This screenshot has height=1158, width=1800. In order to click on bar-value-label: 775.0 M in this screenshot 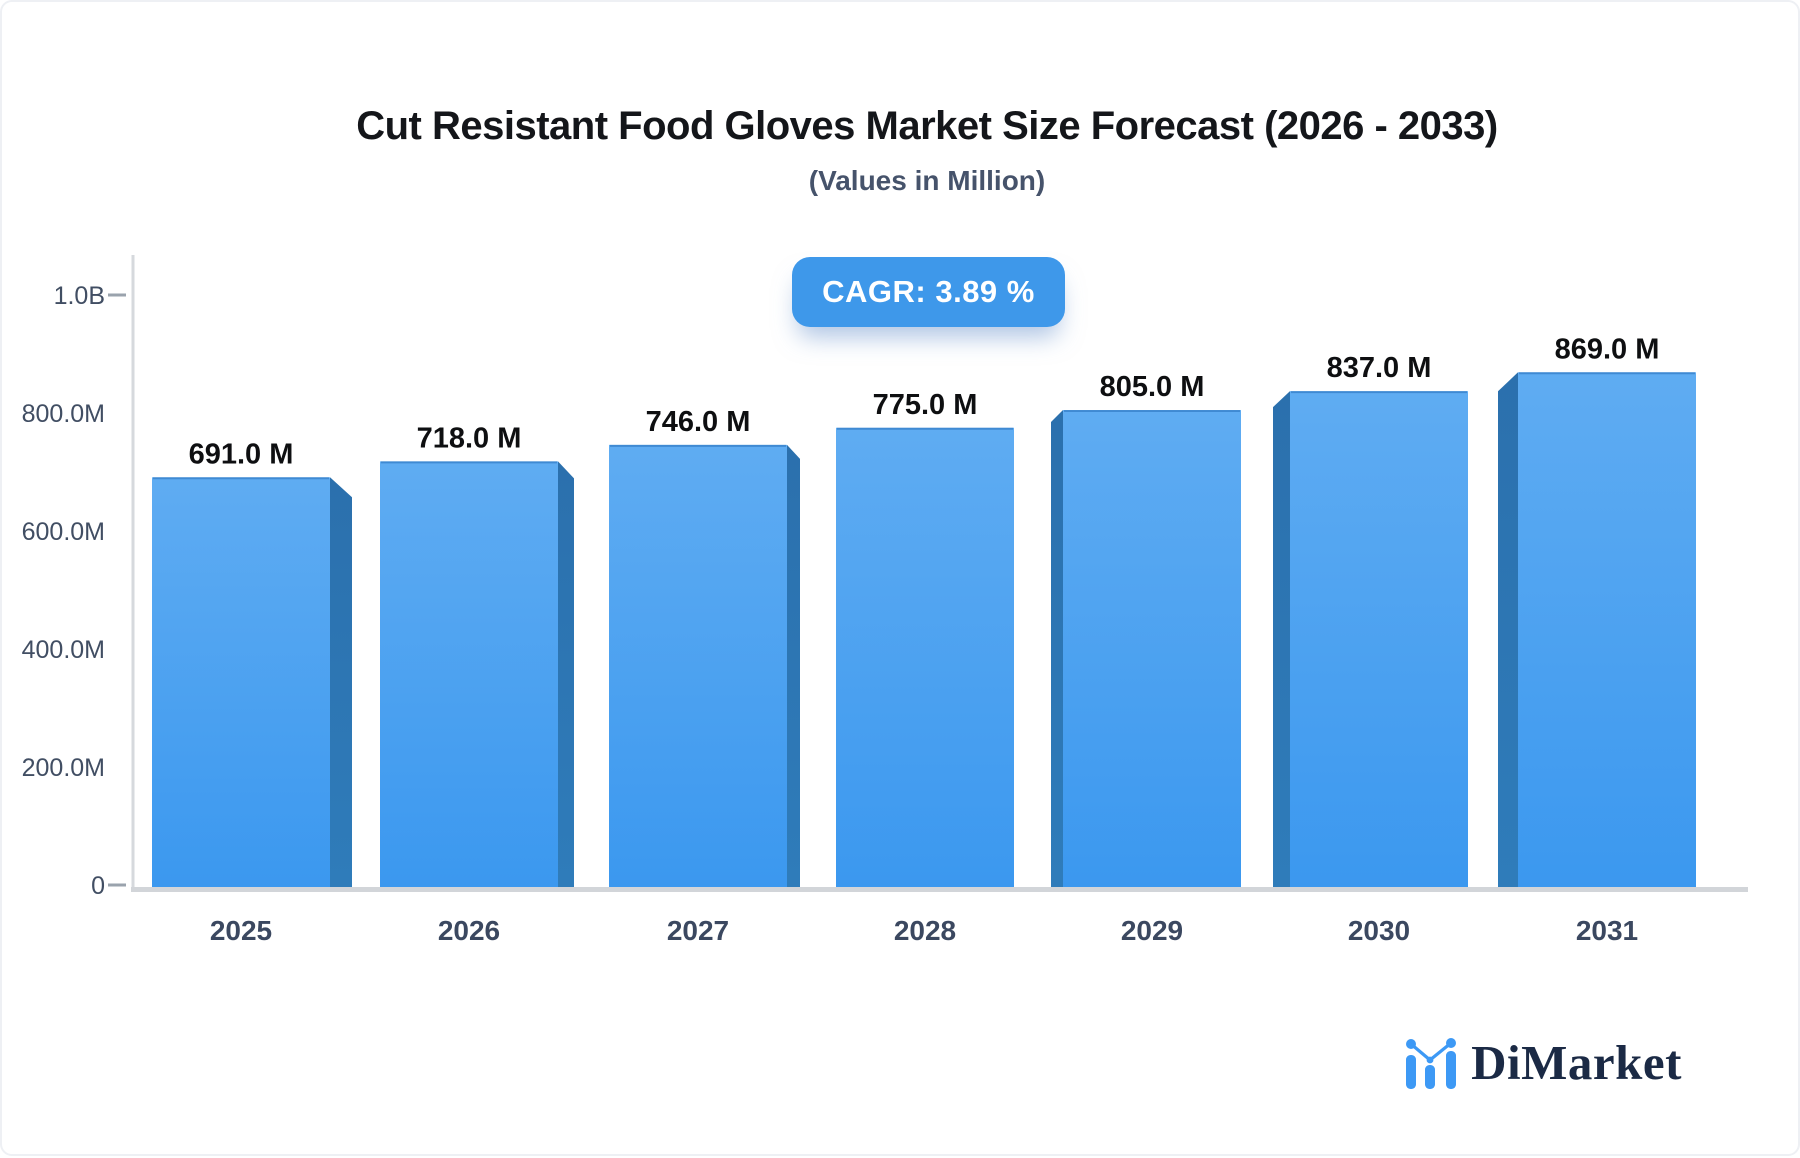, I will do `click(925, 405)`.